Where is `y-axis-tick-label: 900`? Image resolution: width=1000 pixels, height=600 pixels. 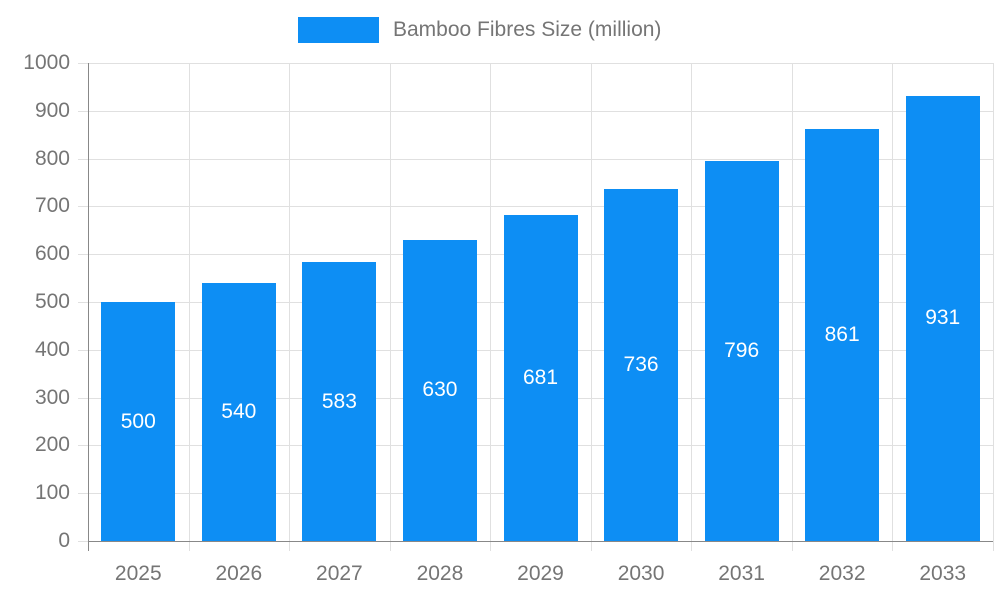 y-axis-tick-label: 900 is located at coordinates (52, 110).